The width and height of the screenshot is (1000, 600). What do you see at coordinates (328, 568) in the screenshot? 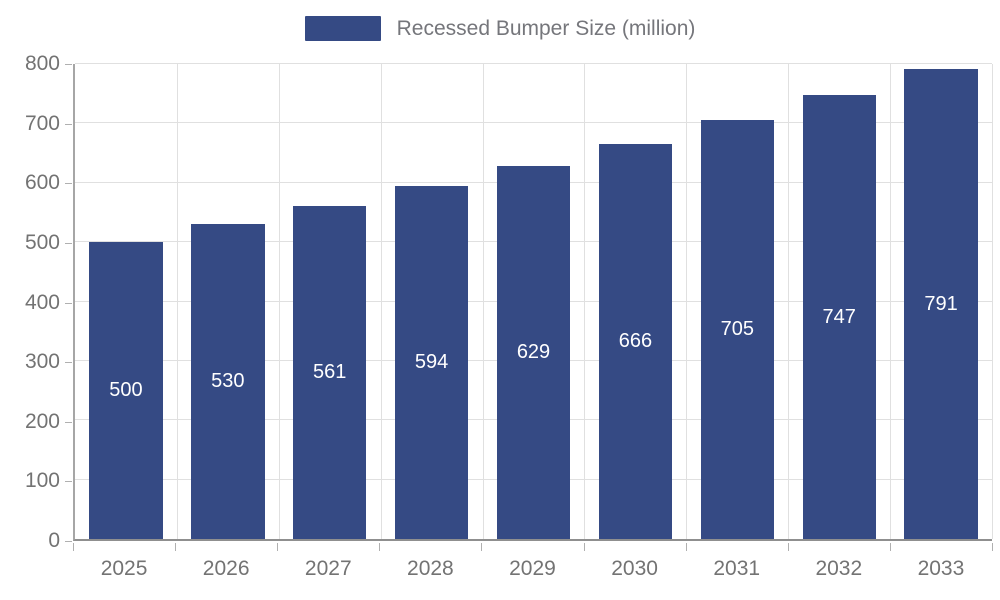
I see `x-tick-label: 2027` at bounding box center [328, 568].